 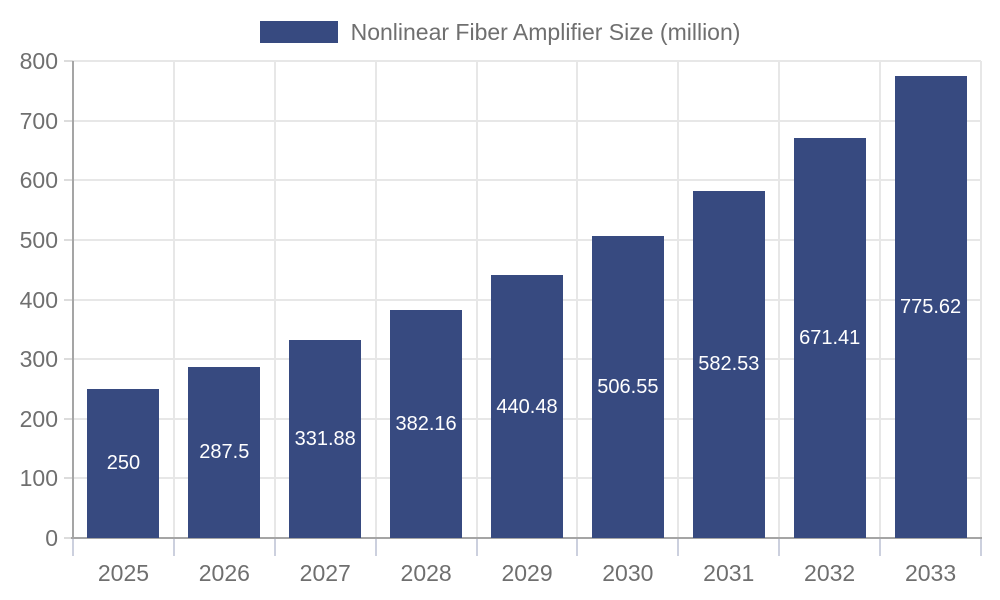 I want to click on legend: Nonlinear Fiber Amplifier Size (million), so click(x=500, y=32).